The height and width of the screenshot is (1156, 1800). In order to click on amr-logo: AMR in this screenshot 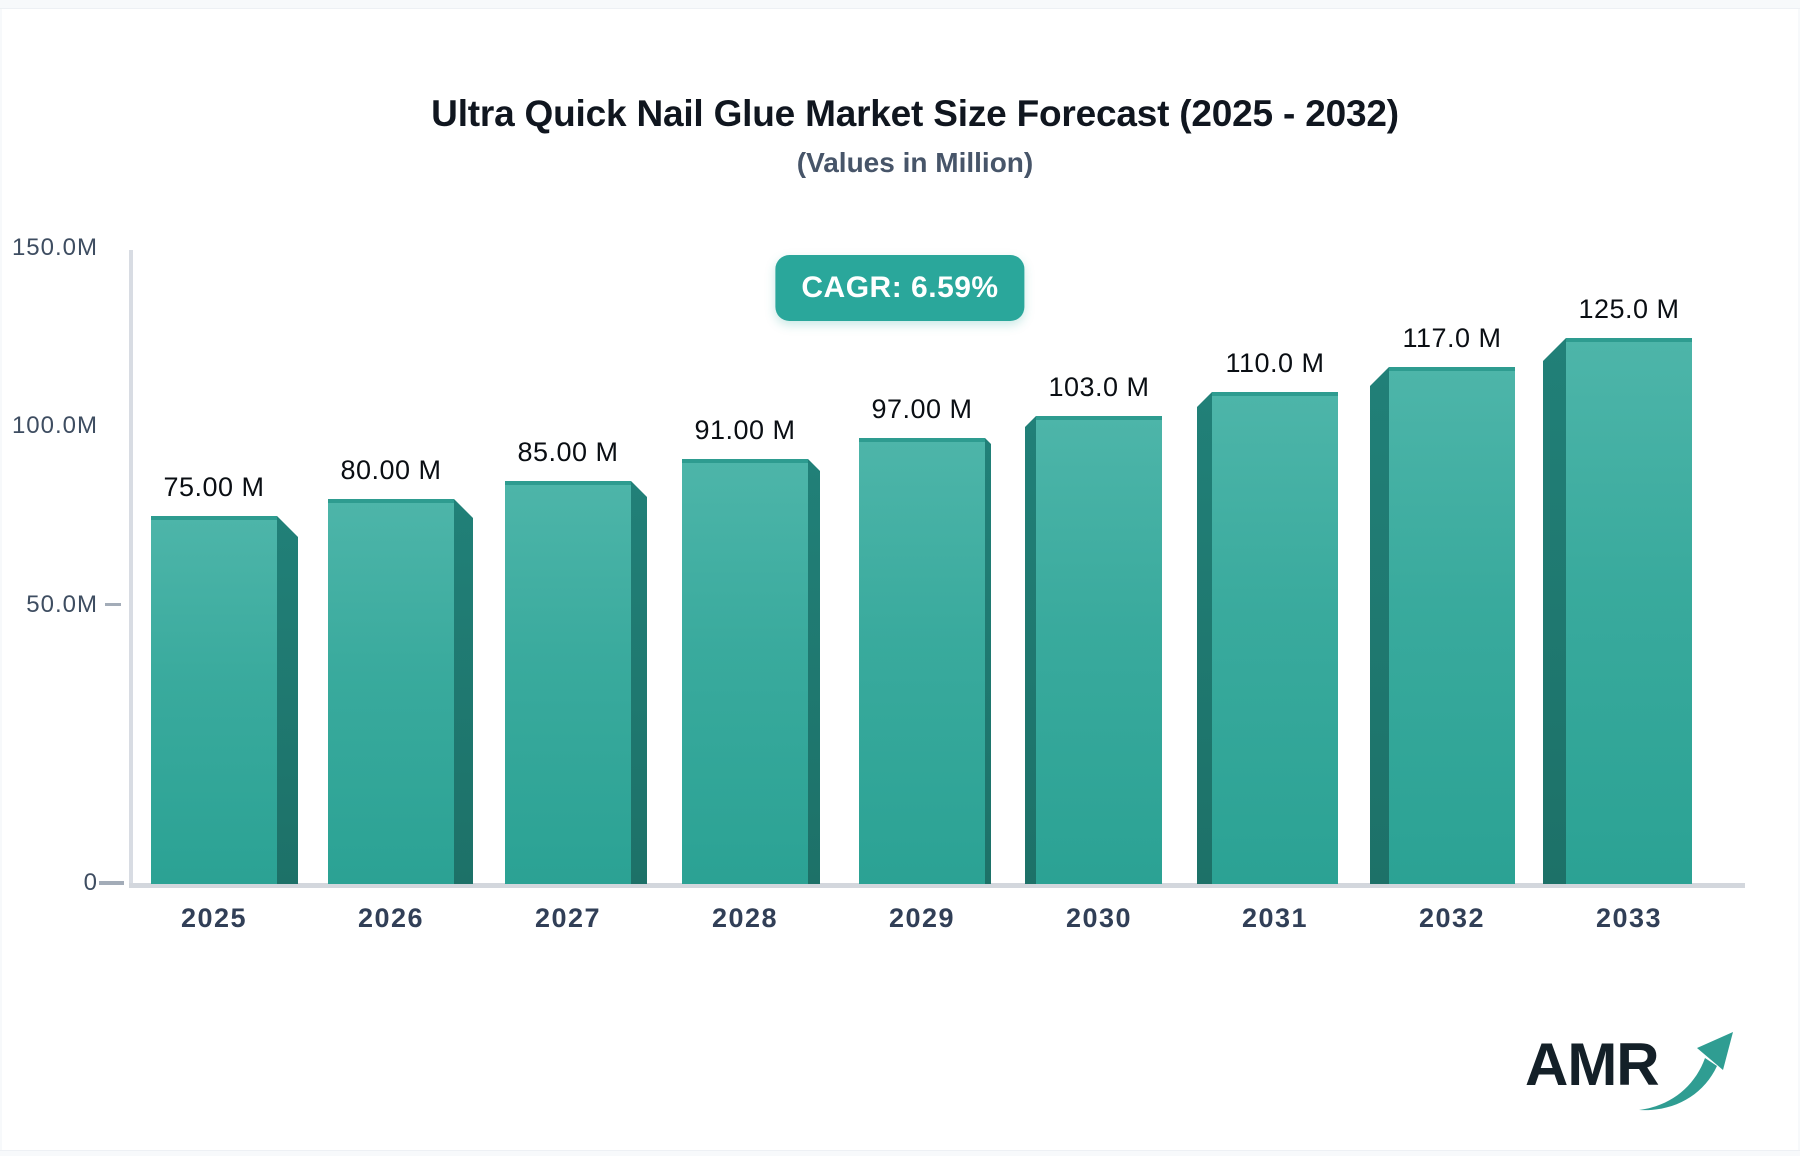, I will do `click(1629, 1069)`.